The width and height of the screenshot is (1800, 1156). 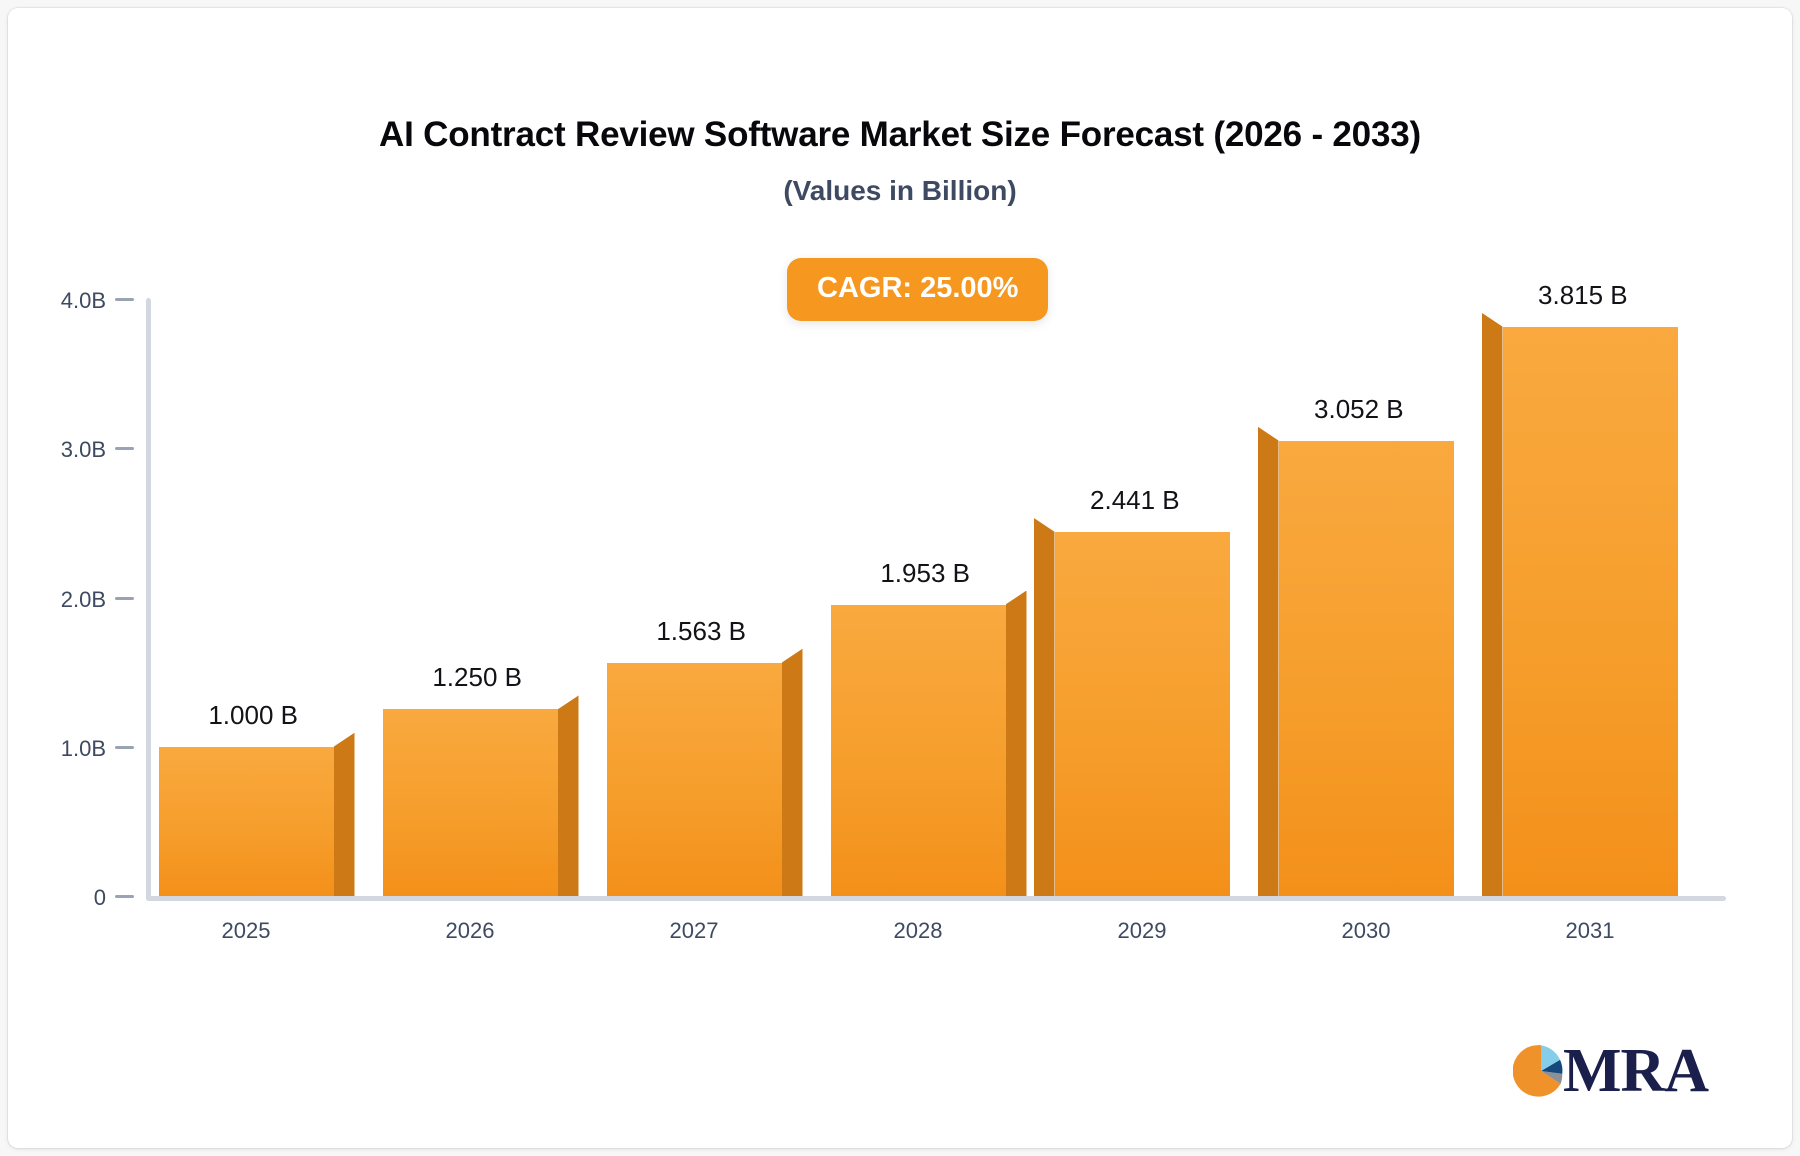 What do you see at coordinates (83, 748) in the screenshot?
I see `y-axis-tick-label: 1.0B` at bounding box center [83, 748].